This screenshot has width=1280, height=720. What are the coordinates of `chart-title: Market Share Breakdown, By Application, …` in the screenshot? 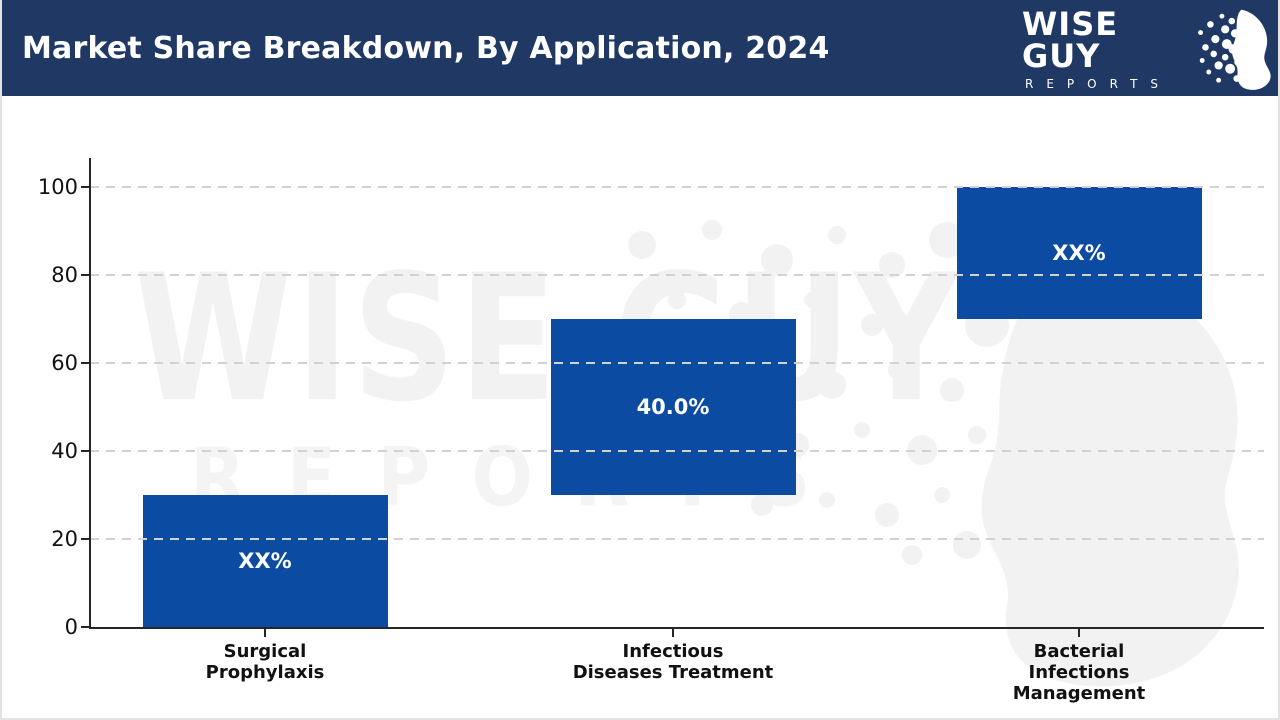 It's located at (426, 48).